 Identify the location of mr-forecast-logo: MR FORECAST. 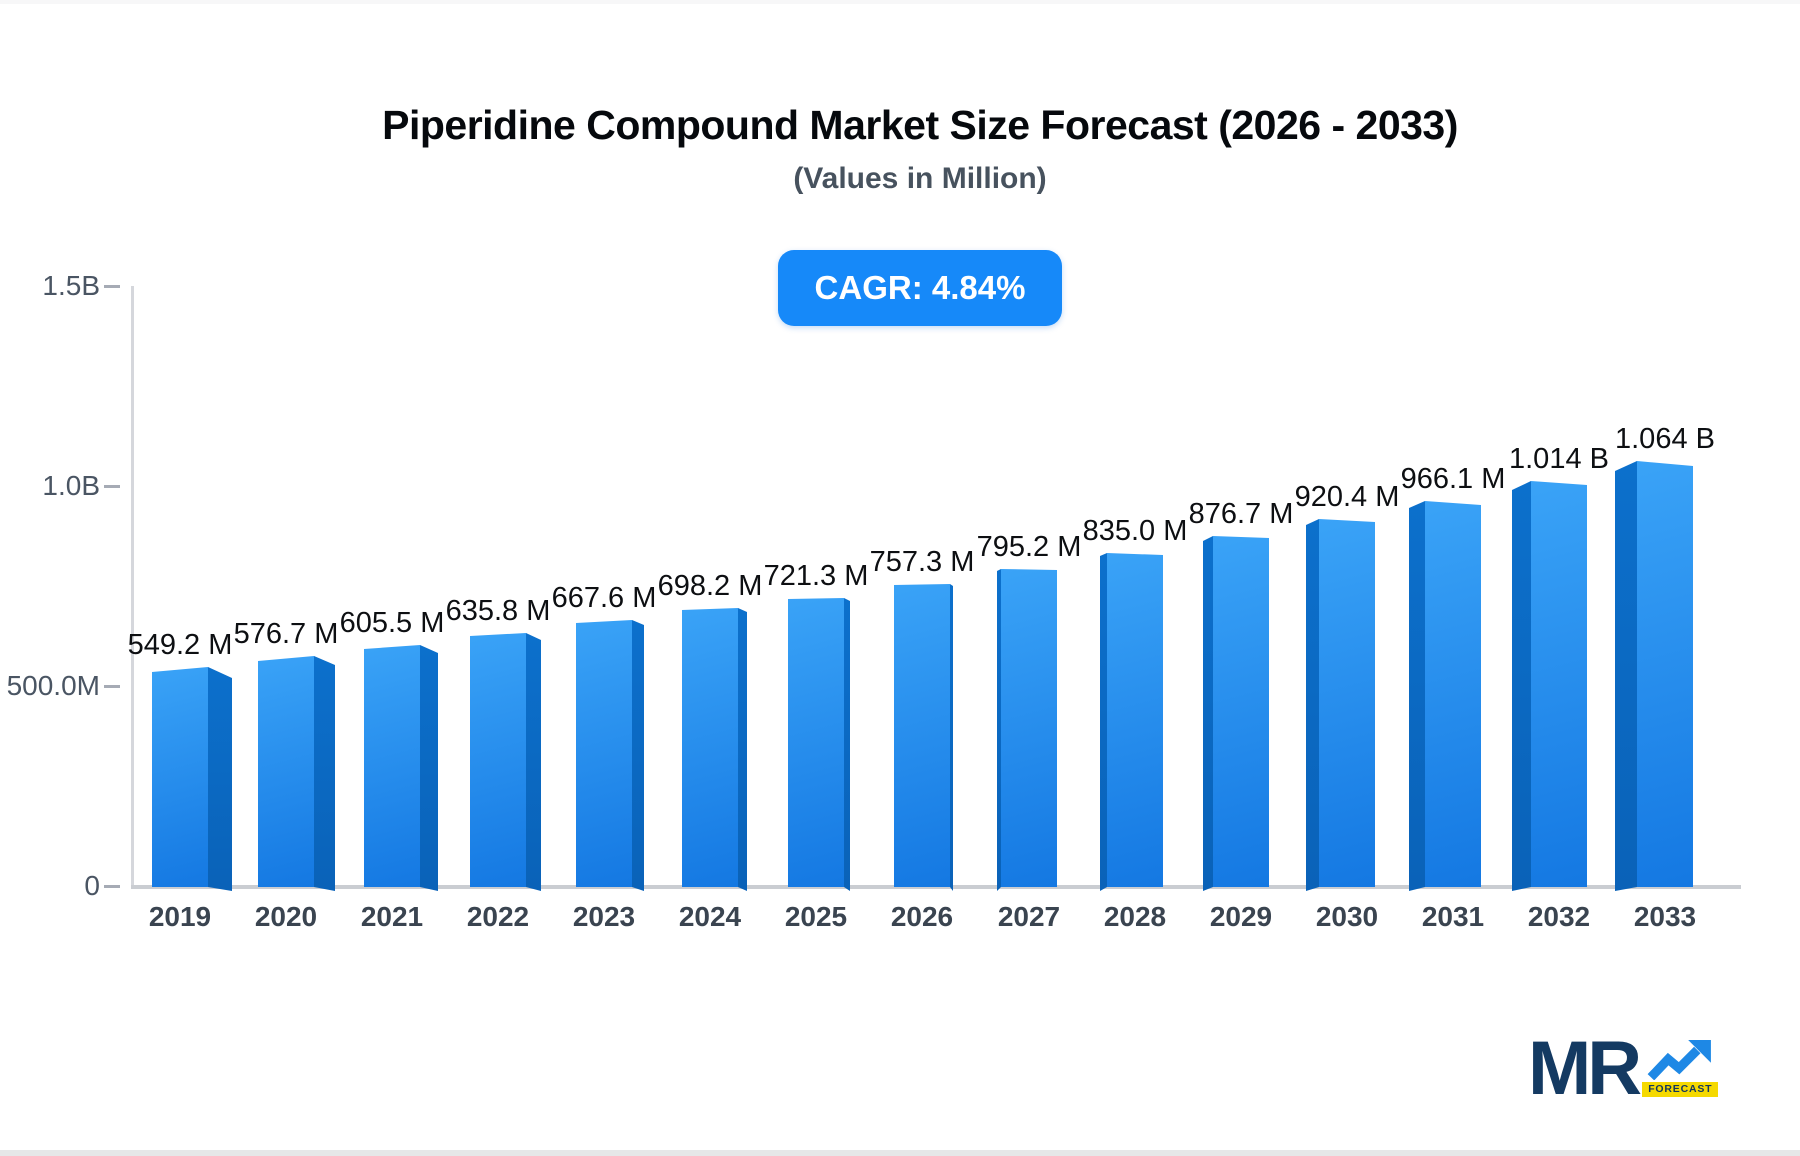
(1623, 1068).